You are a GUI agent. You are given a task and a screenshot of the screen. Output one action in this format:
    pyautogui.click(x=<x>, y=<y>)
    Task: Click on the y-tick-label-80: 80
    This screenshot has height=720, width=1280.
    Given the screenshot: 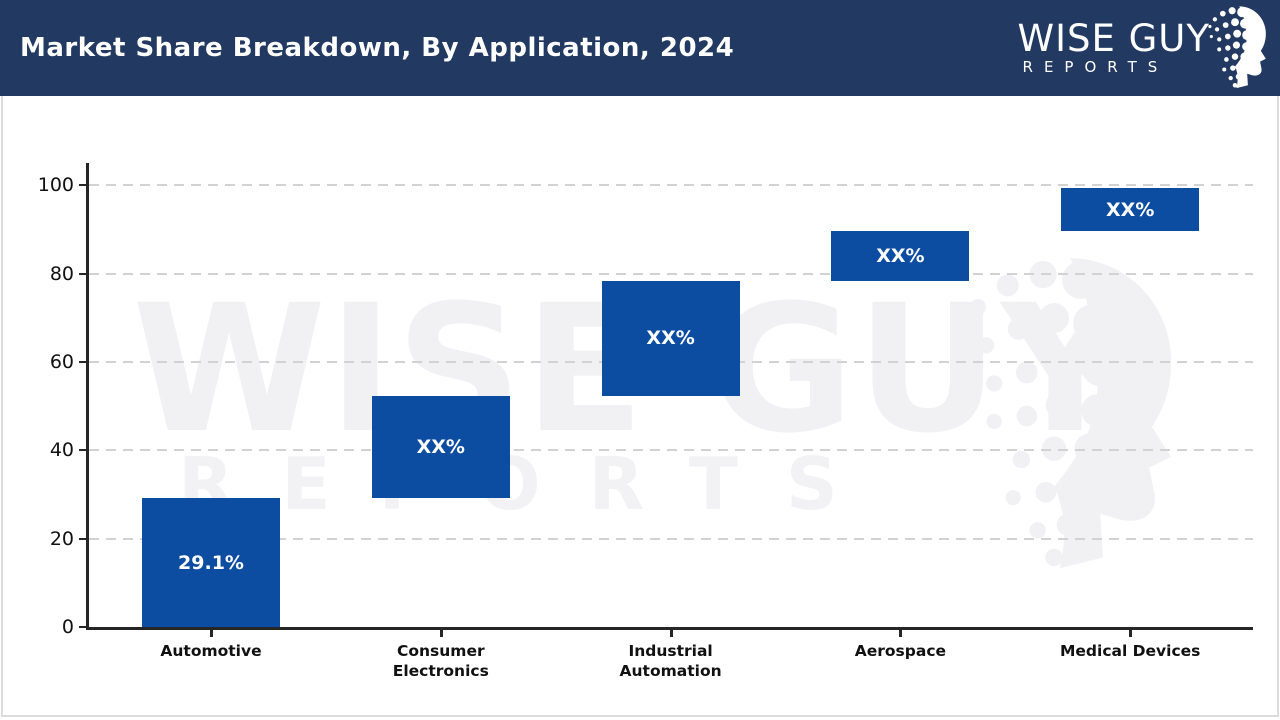 What is the action you would take?
    pyautogui.click(x=61, y=273)
    